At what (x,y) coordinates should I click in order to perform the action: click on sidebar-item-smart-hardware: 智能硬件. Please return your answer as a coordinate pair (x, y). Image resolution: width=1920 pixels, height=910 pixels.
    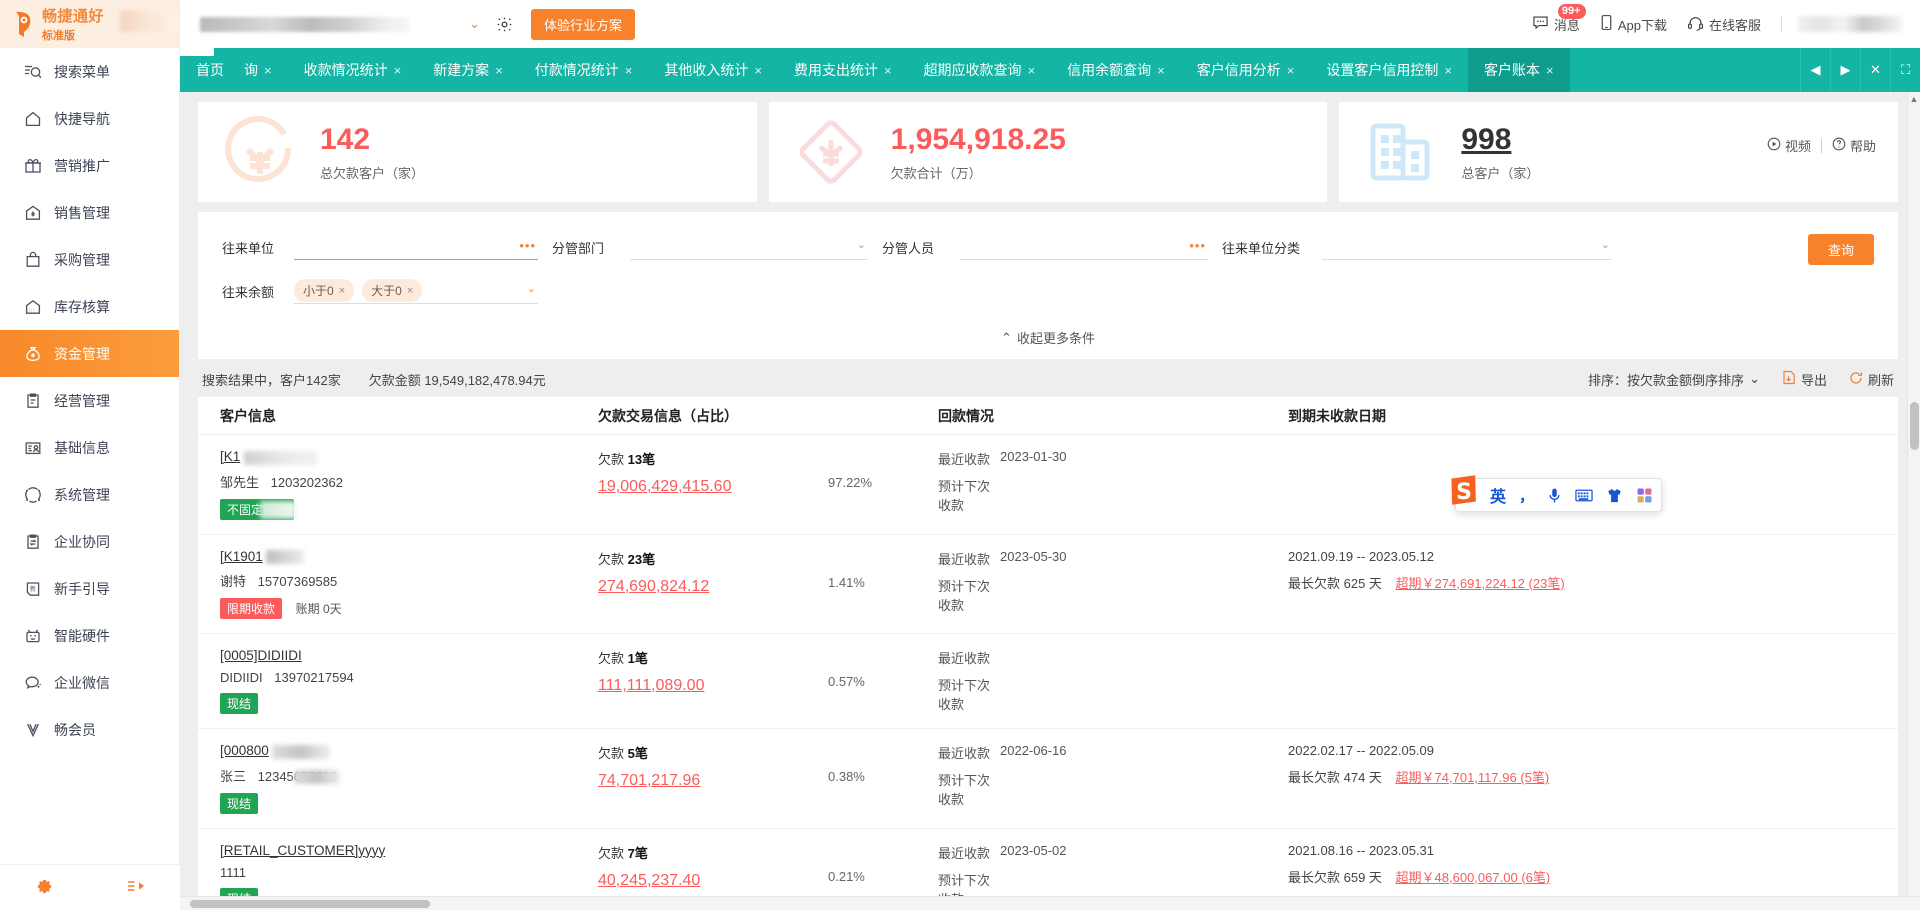
    Looking at the image, I should click on (89, 635).